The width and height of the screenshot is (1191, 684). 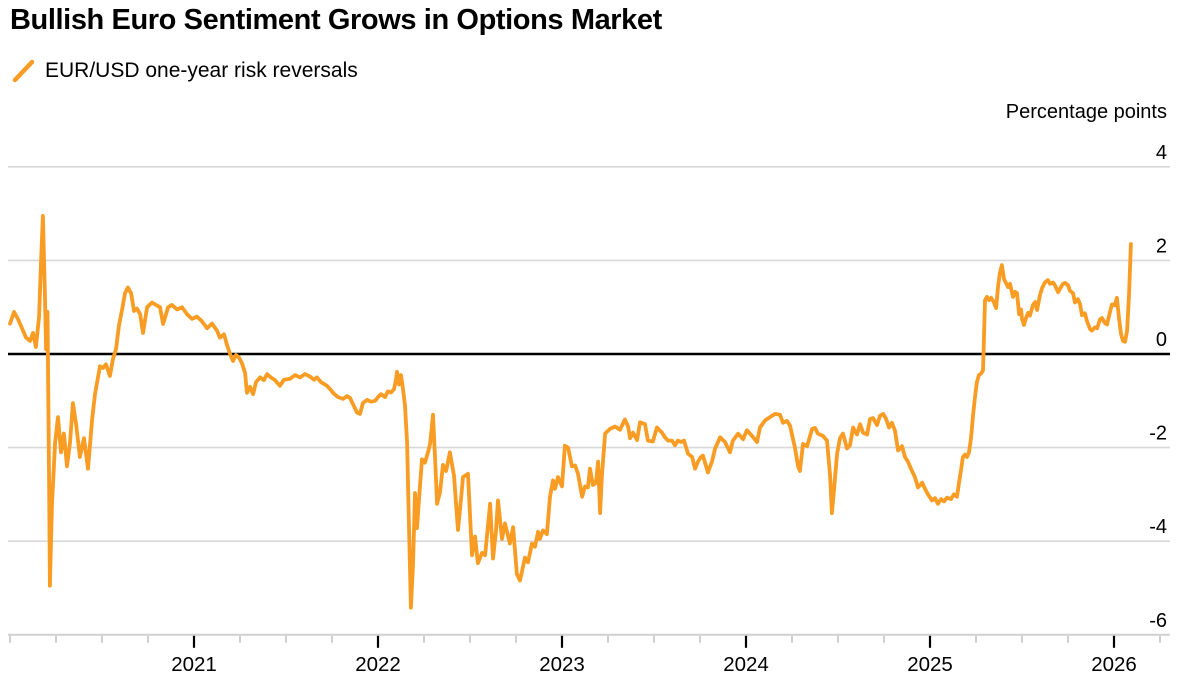 I want to click on x-tick-label-2025: 2025, so click(x=930, y=664).